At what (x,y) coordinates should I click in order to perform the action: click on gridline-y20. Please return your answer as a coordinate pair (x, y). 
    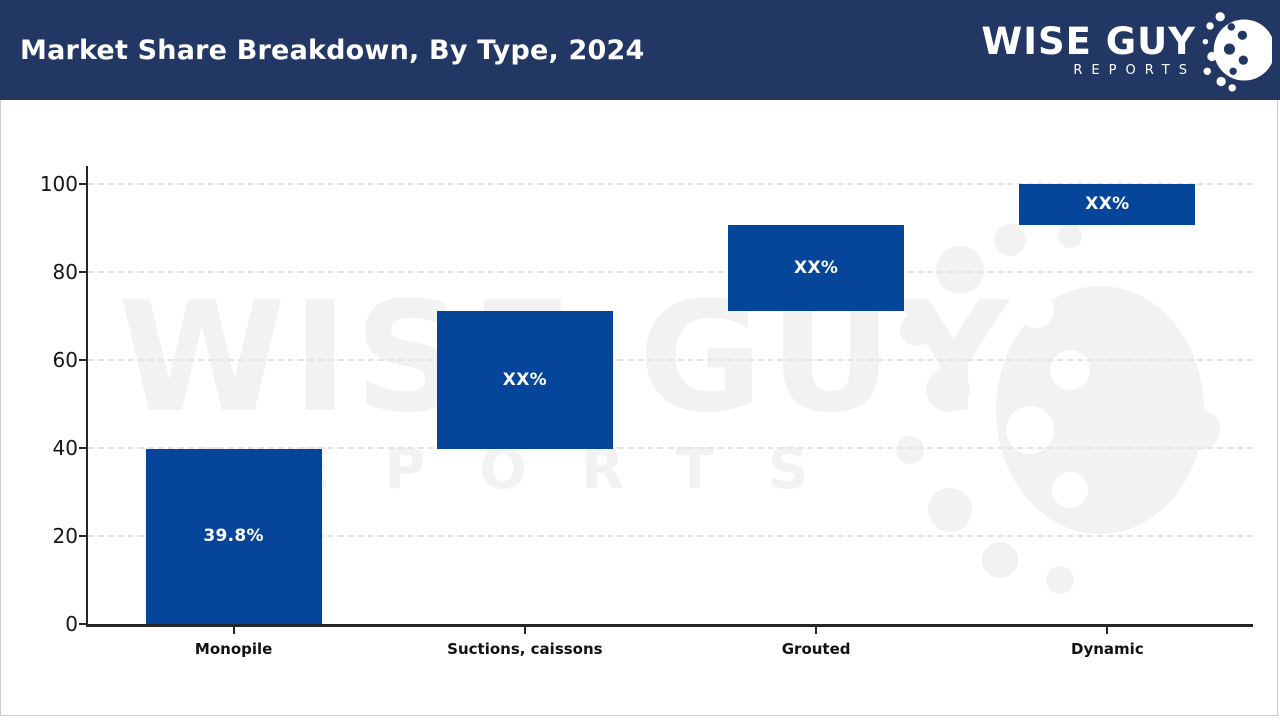
    Looking at the image, I should click on (670, 536).